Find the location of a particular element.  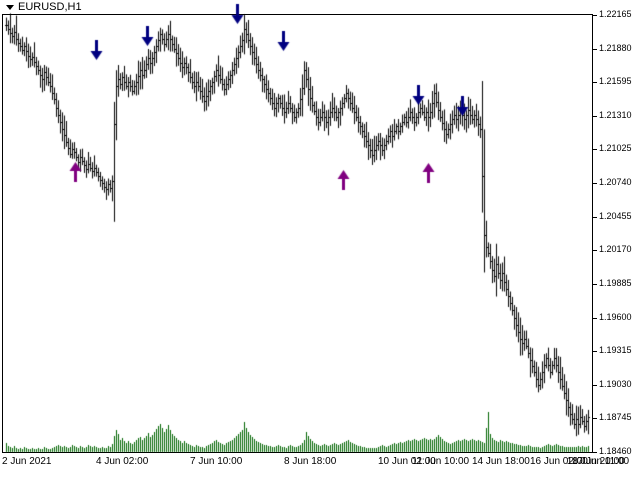

y-axis-label: 1.18460 is located at coordinates (615, 451).